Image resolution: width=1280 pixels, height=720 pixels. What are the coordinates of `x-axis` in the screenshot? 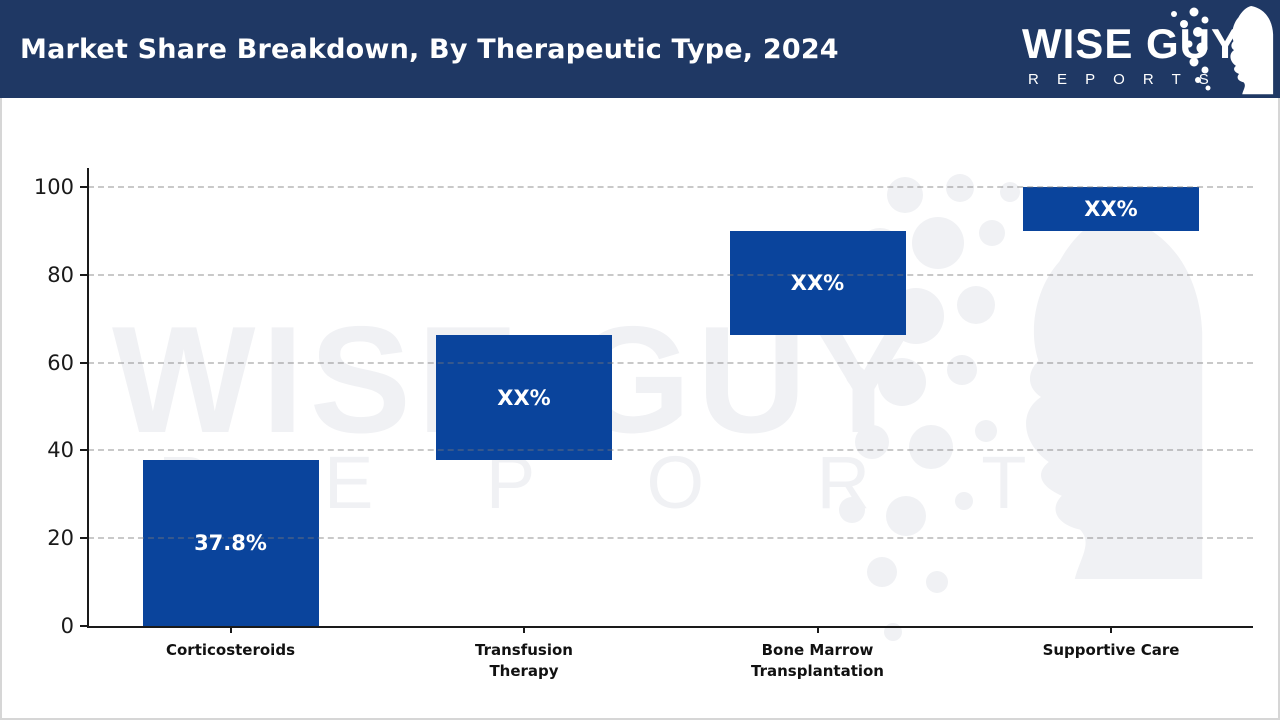 It's located at (670, 627).